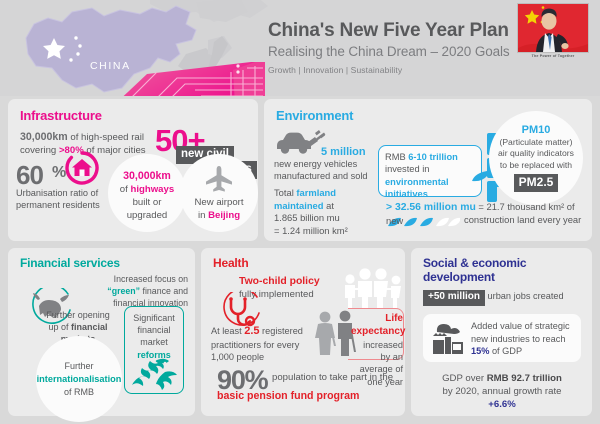 This screenshot has width=600, height=424. I want to click on life-expectancy-box, so click(376, 334).